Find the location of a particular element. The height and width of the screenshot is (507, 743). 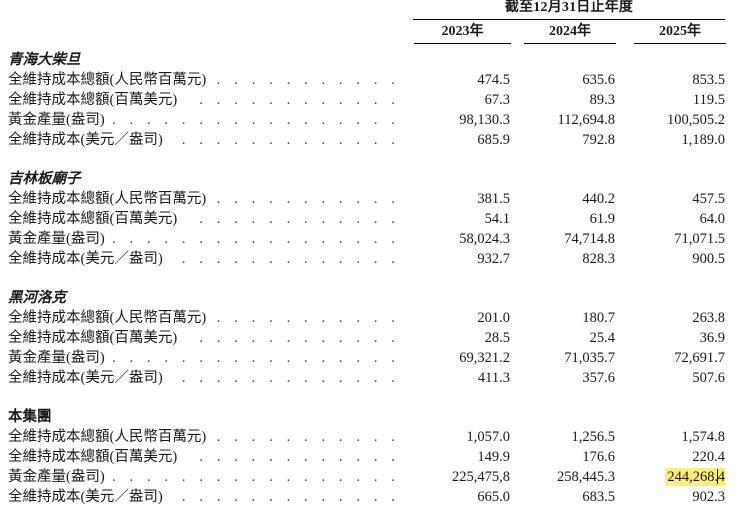

table-cell: 201.0 is located at coordinates (493, 318).